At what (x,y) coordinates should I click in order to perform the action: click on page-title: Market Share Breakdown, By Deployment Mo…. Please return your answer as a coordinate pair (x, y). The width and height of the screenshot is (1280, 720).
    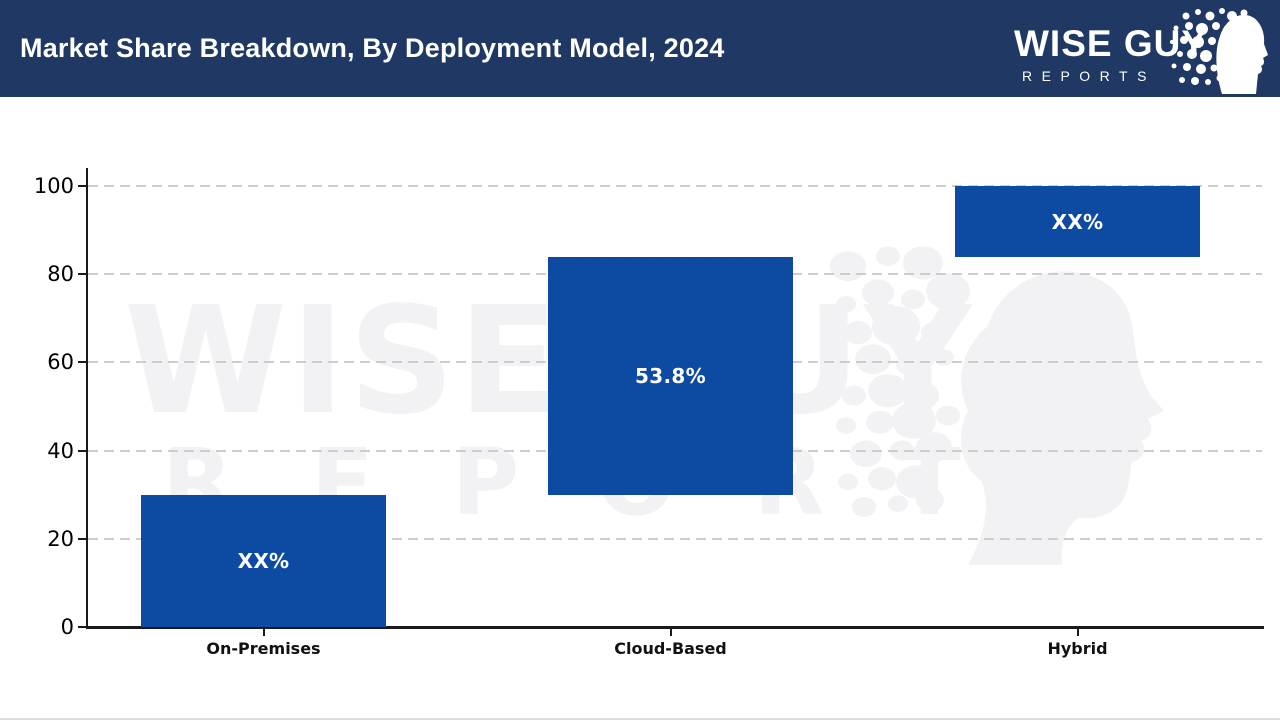
    Looking at the image, I should click on (372, 48).